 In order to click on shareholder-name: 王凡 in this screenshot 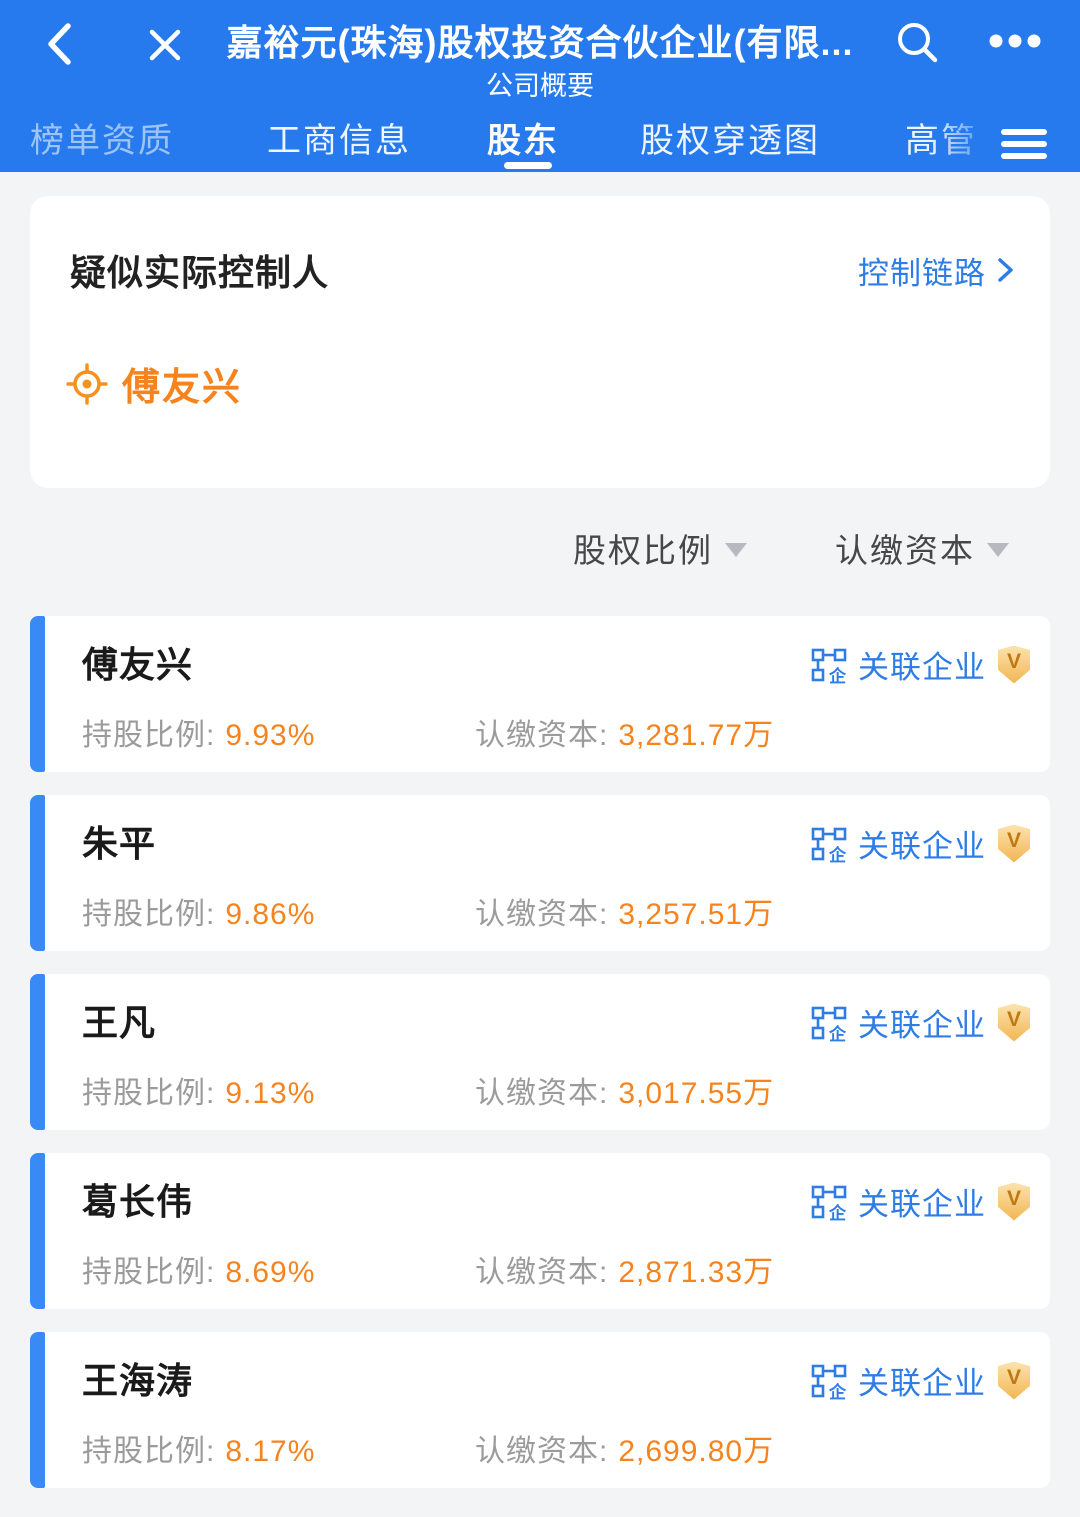, I will do `click(119, 1022)`.